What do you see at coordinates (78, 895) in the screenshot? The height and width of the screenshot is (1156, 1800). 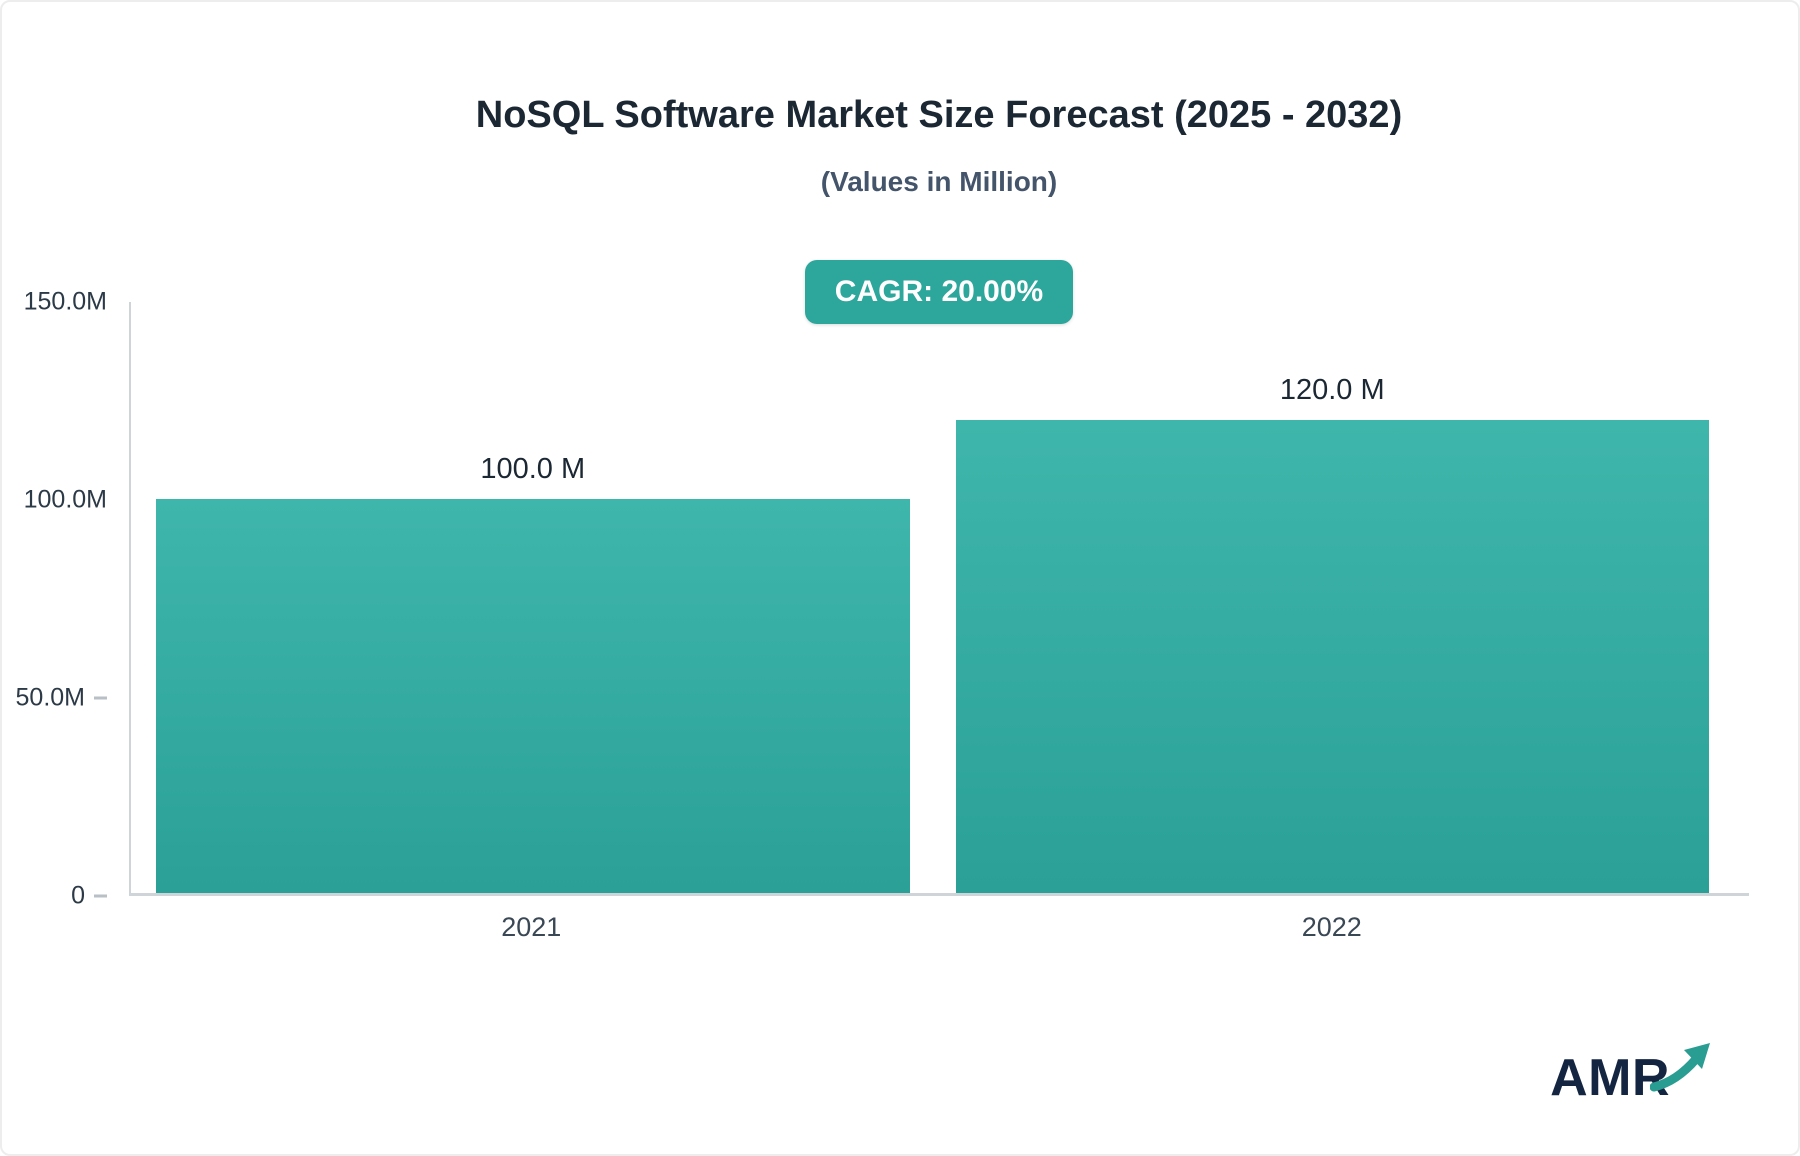 I see `y-tick-label: 0` at bounding box center [78, 895].